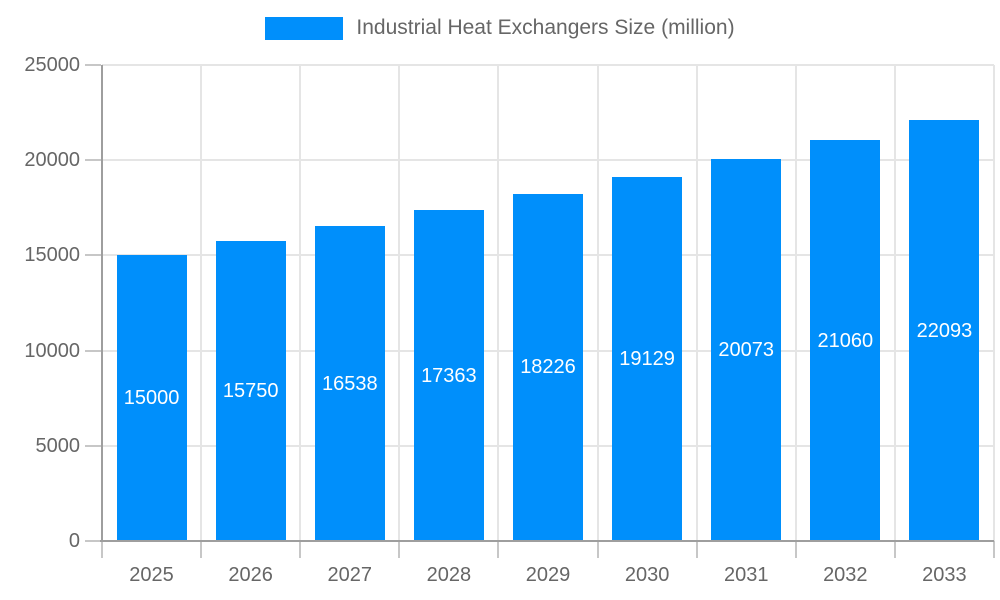 The width and height of the screenshot is (1000, 600). I want to click on y-tick-label: 0, so click(74, 541).